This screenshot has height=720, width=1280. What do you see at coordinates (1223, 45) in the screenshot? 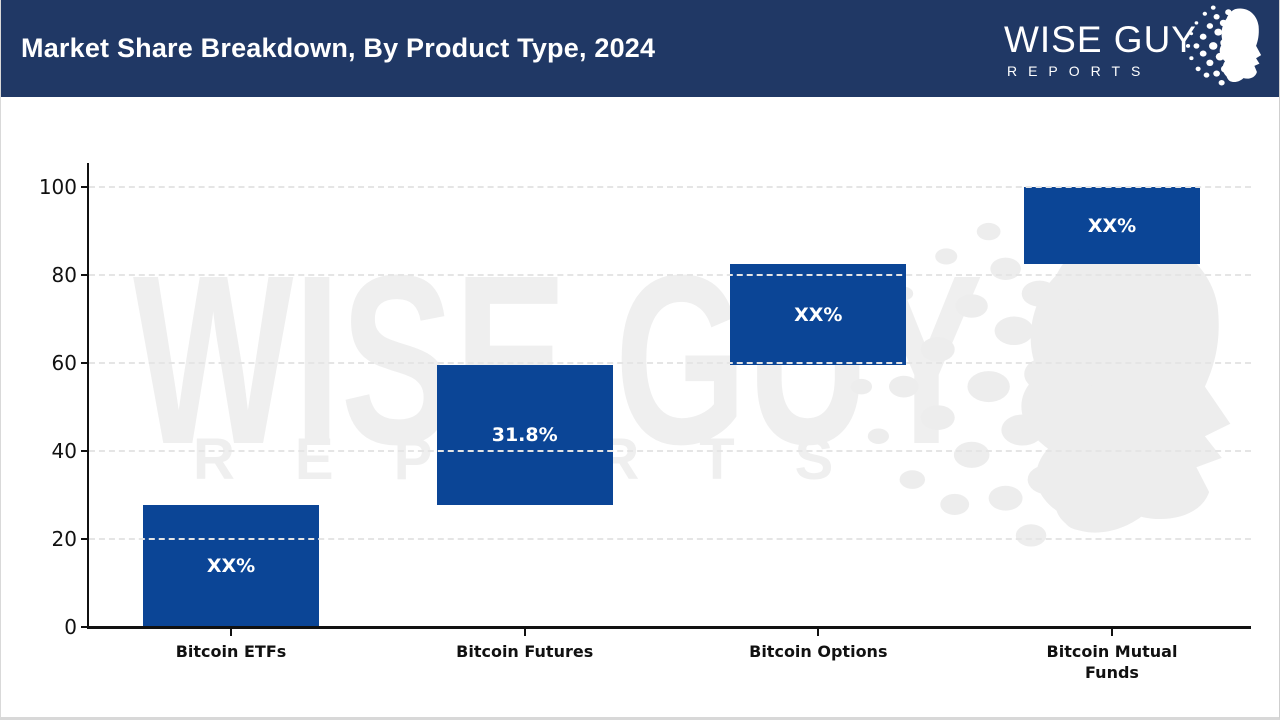
I see `logo-head-icon` at bounding box center [1223, 45].